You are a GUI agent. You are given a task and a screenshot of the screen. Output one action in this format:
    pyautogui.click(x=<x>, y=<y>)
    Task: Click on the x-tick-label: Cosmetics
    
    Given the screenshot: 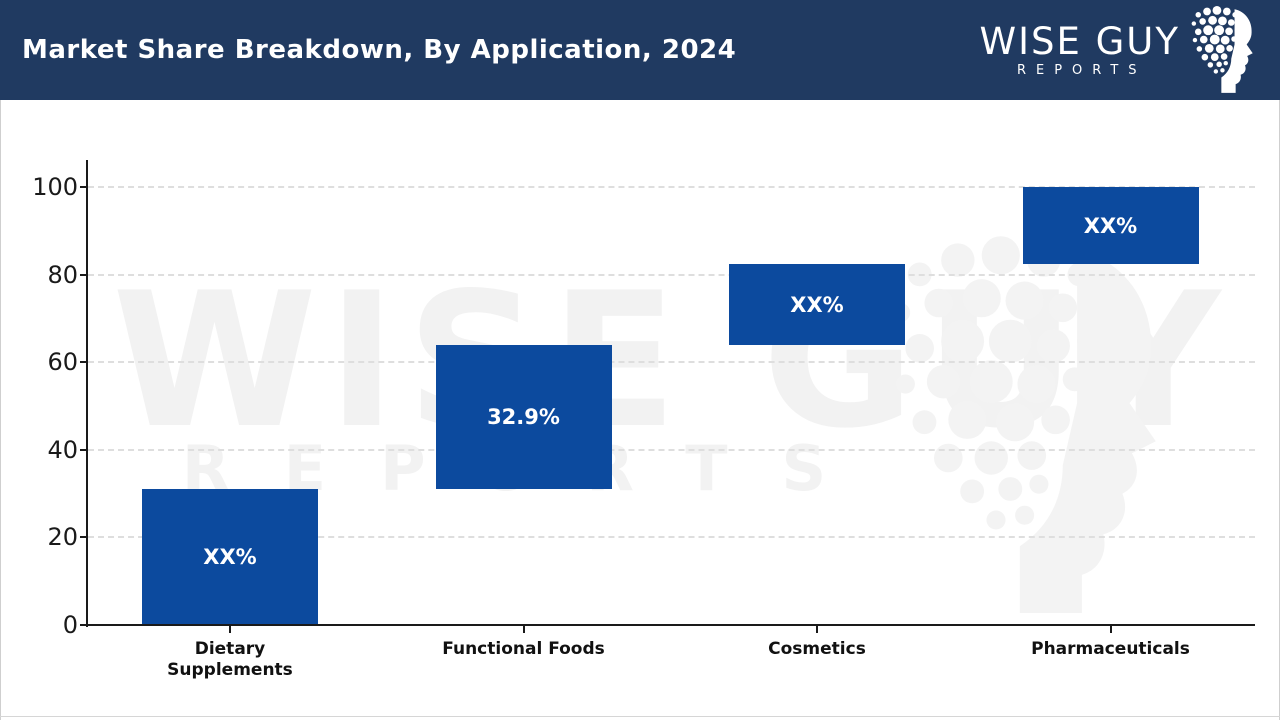 What is the action you would take?
    pyautogui.click(x=817, y=649)
    